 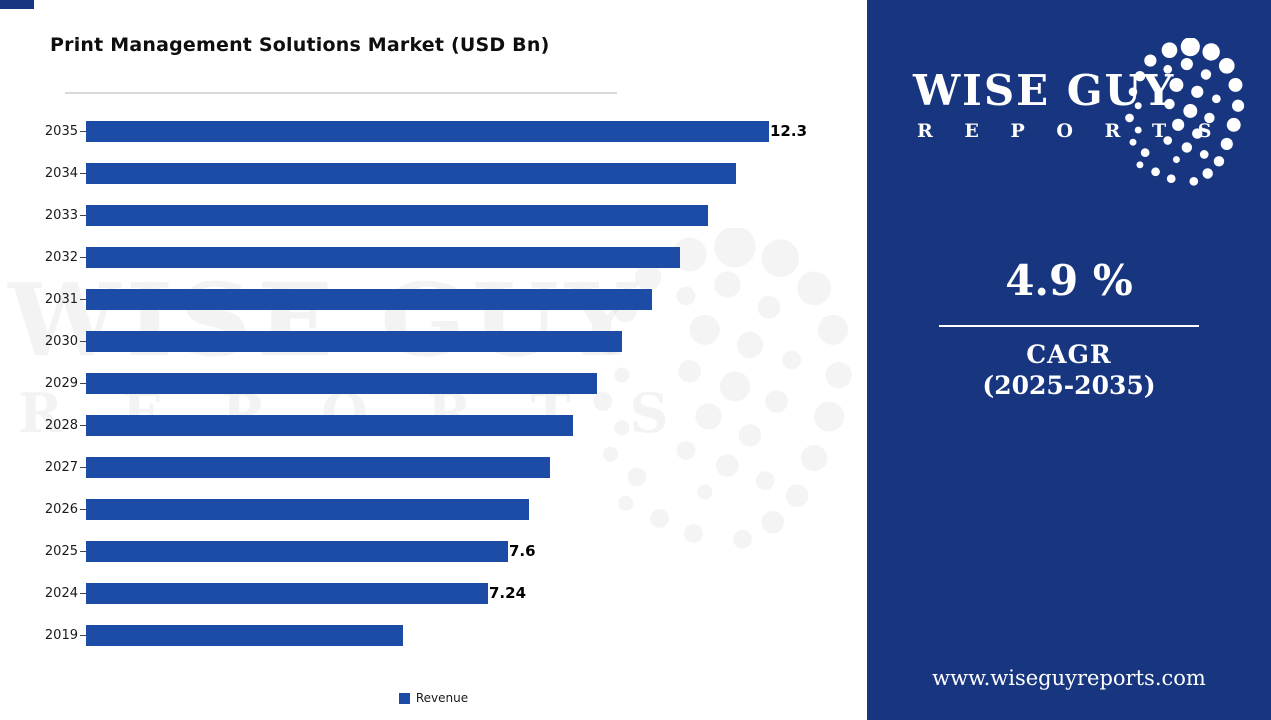 I want to click on bar-row: 2026, so click(x=434, y=509).